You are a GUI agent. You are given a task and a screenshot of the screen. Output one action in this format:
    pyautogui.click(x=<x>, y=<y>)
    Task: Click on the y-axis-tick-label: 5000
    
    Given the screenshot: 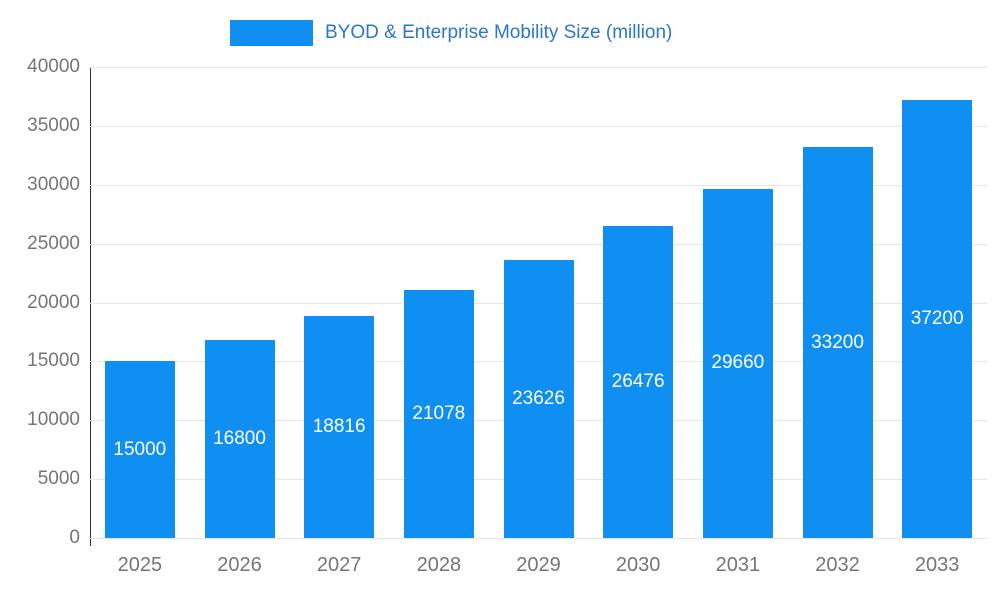 What is the action you would take?
    pyautogui.click(x=58, y=479)
    